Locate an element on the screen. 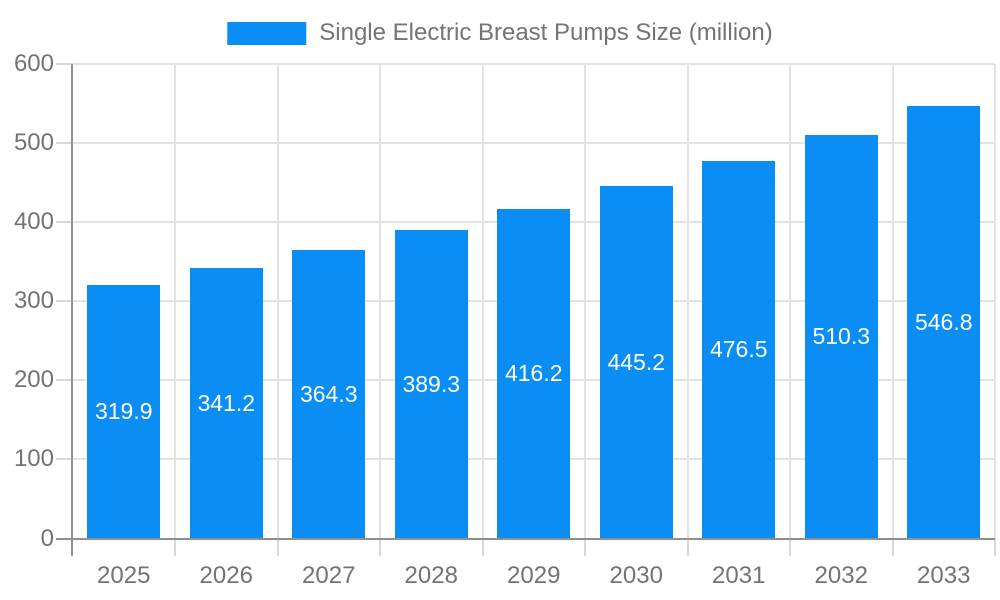  bar-value-label: 416.2 is located at coordinates (533, 373).